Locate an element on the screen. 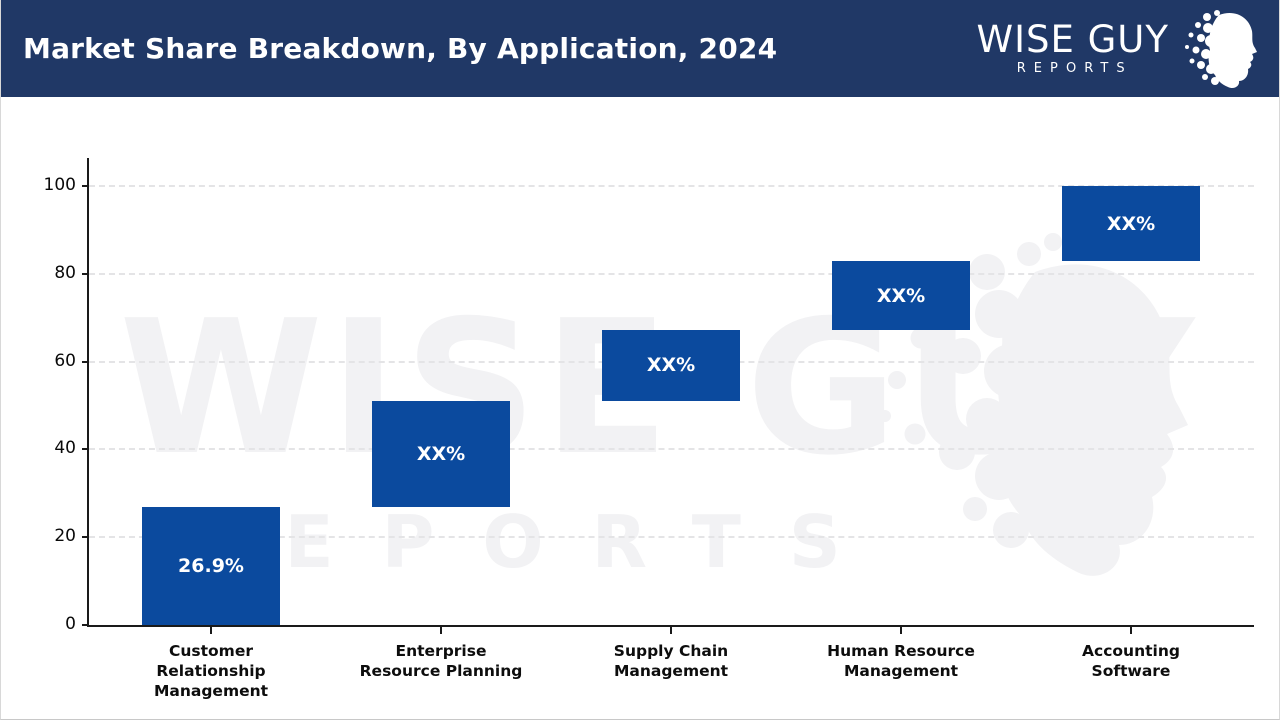 Image resolution: width=1280 pixels, height=720 pixels. bar-segment-3: XX% is located at coordinates (671, 365).